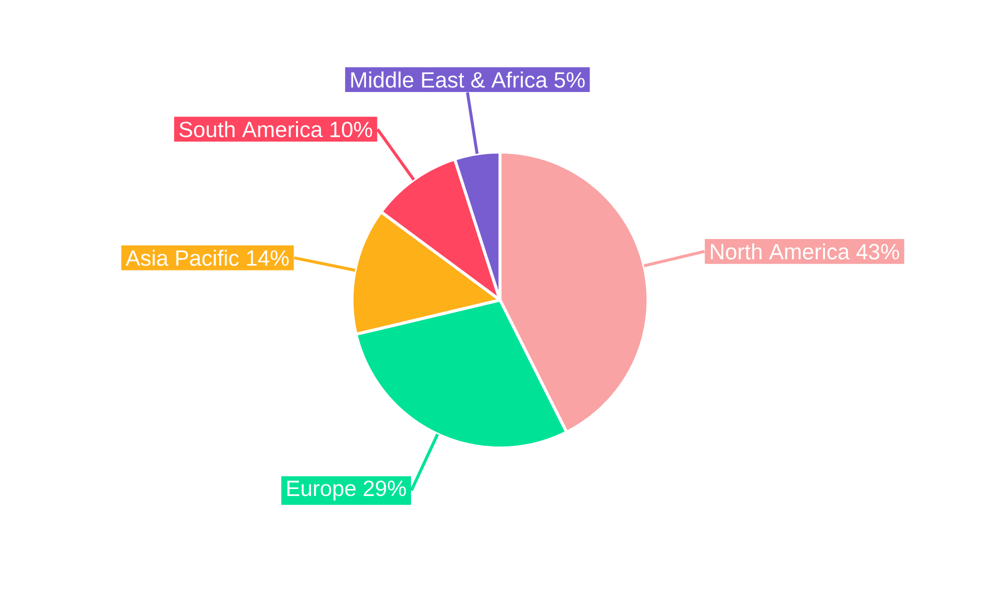  Describe the element at coordinates (385, 488) in the screenshot. I see `data-label: 29%` at that location.